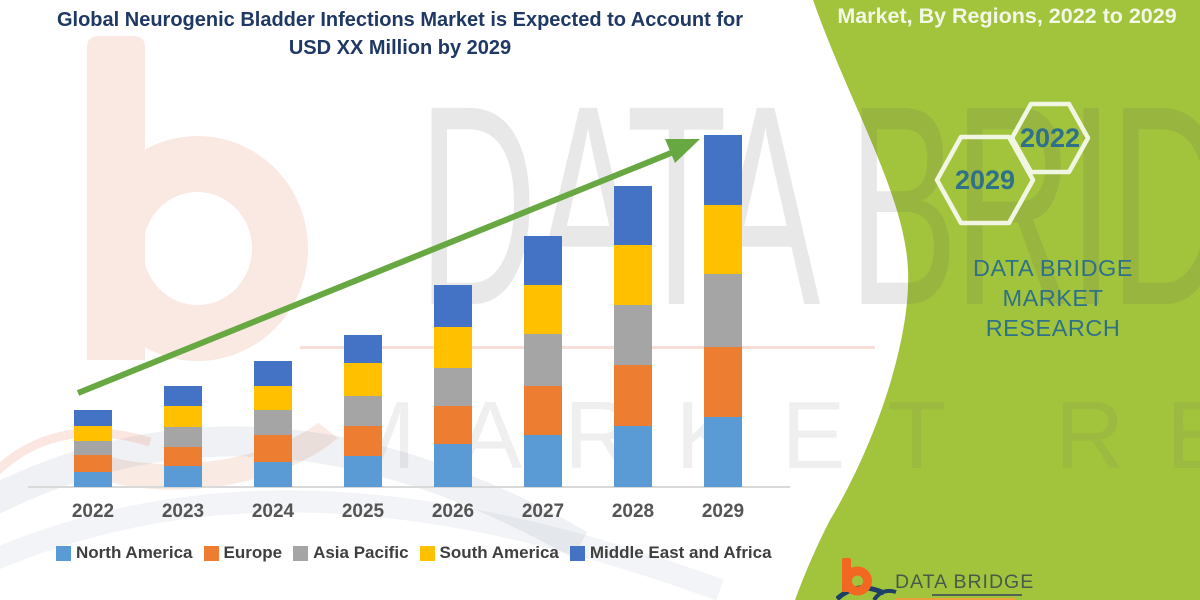 This screenshot has width=1200, height=600. I want to click on legend-item-south-america: South America, so click(489, 553).